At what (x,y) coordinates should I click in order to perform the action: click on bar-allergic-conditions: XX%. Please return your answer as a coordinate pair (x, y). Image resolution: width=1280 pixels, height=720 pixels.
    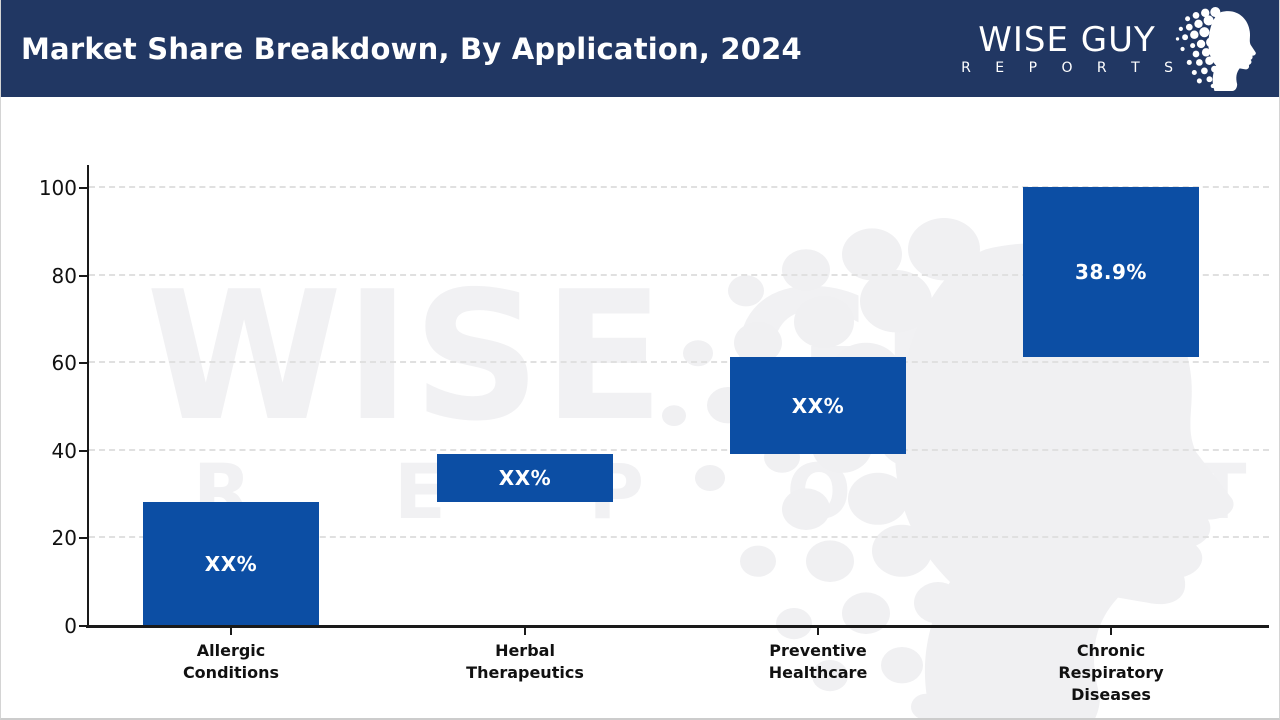
    Looking at the image, I should click on (231, 563).